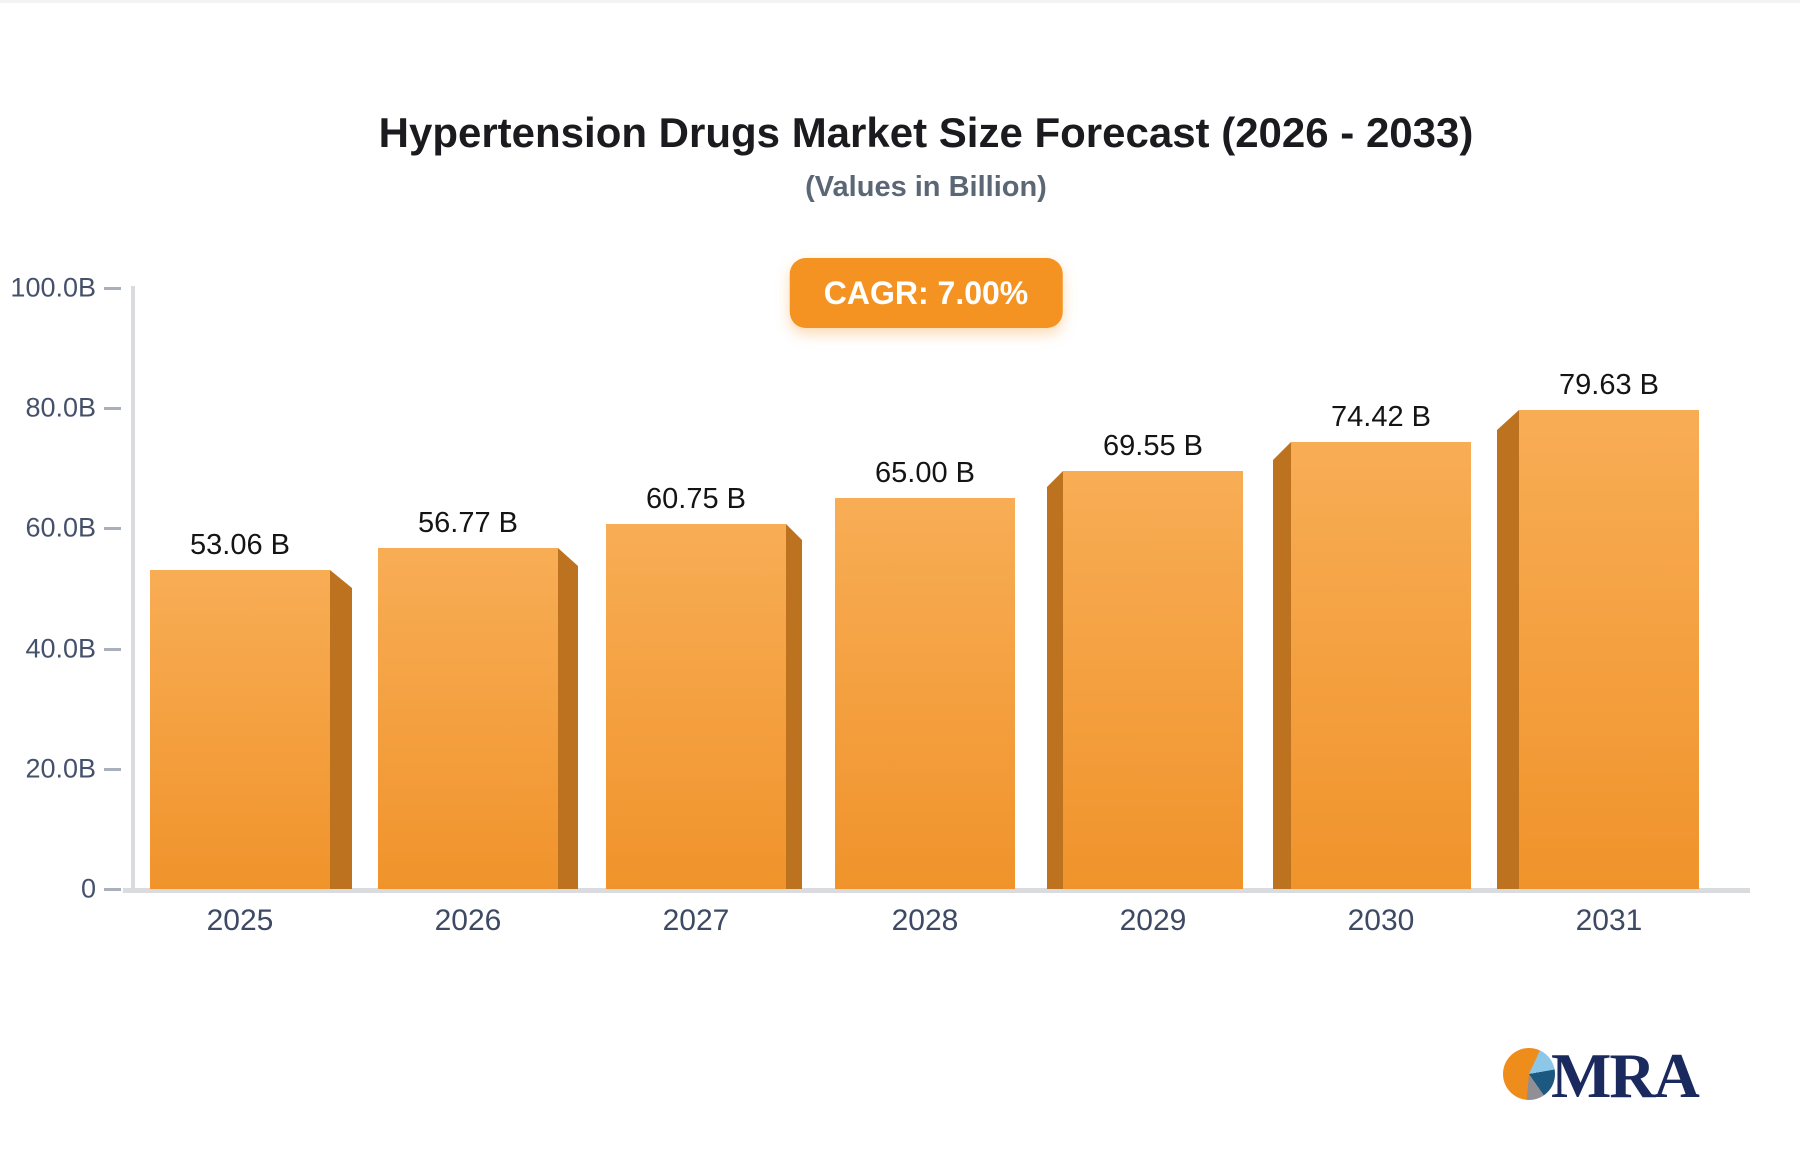  I want to click on bar-value-label: 69.55 B, so click(1153, 446).